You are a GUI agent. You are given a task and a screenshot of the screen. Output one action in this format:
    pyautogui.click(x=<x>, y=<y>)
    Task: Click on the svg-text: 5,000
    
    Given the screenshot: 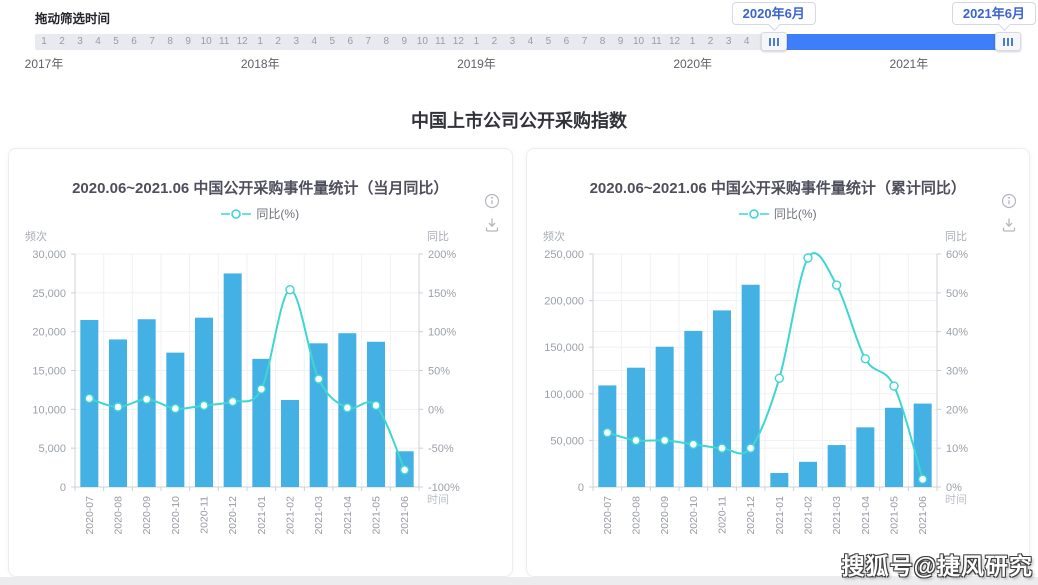 What is the action you would take?
    pyautogui.click(x=52, y=449)
    